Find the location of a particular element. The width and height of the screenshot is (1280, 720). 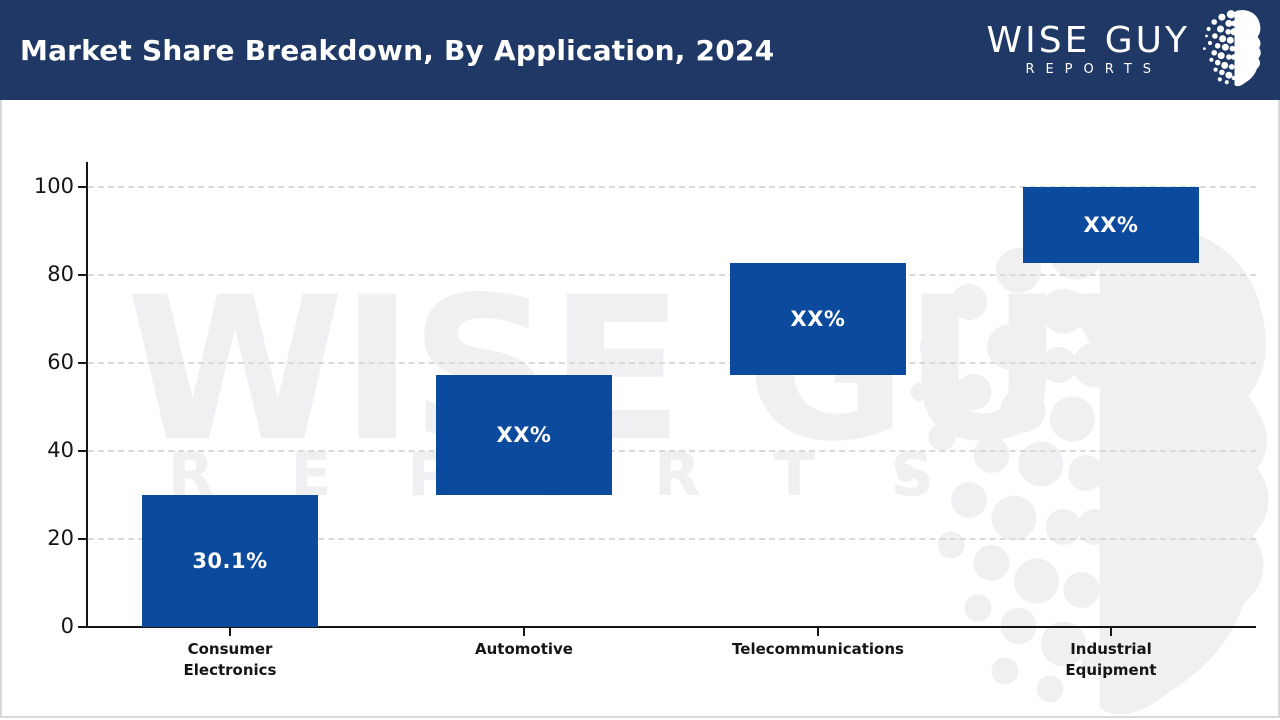

logo-wordmark: WISE GUY REPORTS is located at coordinates (1089, 50).